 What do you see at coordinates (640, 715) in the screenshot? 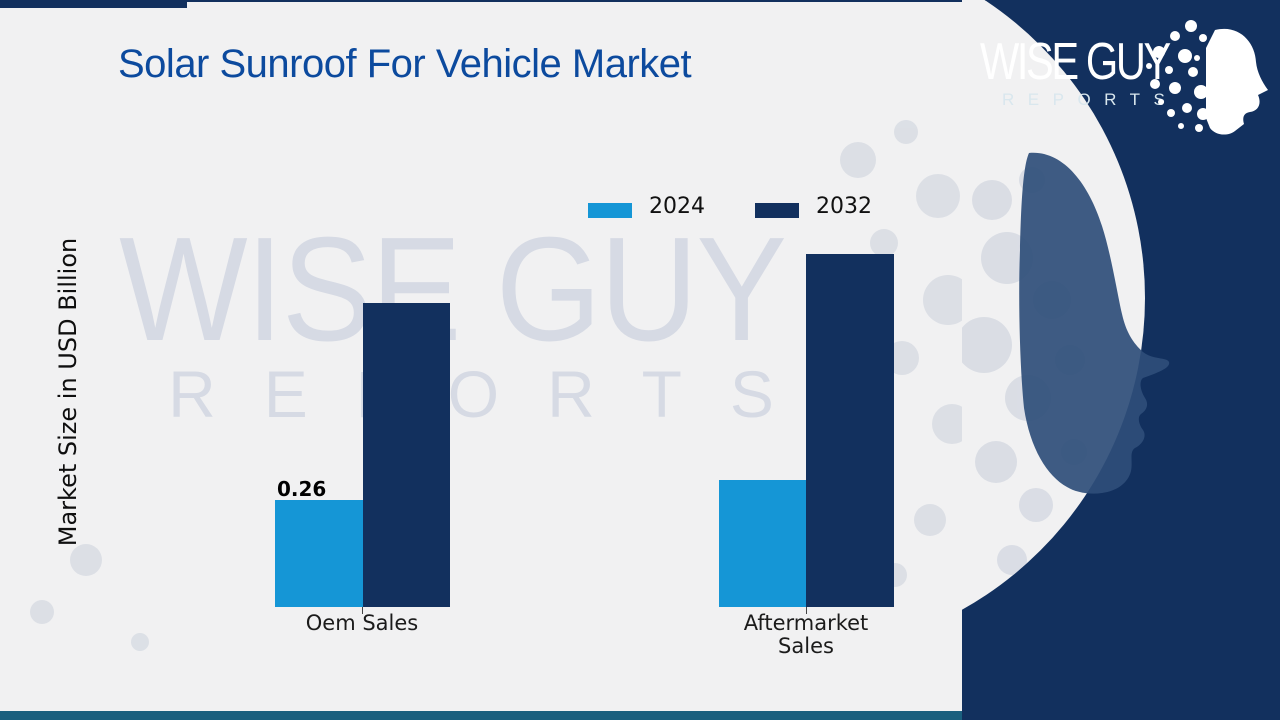
I see `bottom-teal-strip` at bounding box center [640, 715].